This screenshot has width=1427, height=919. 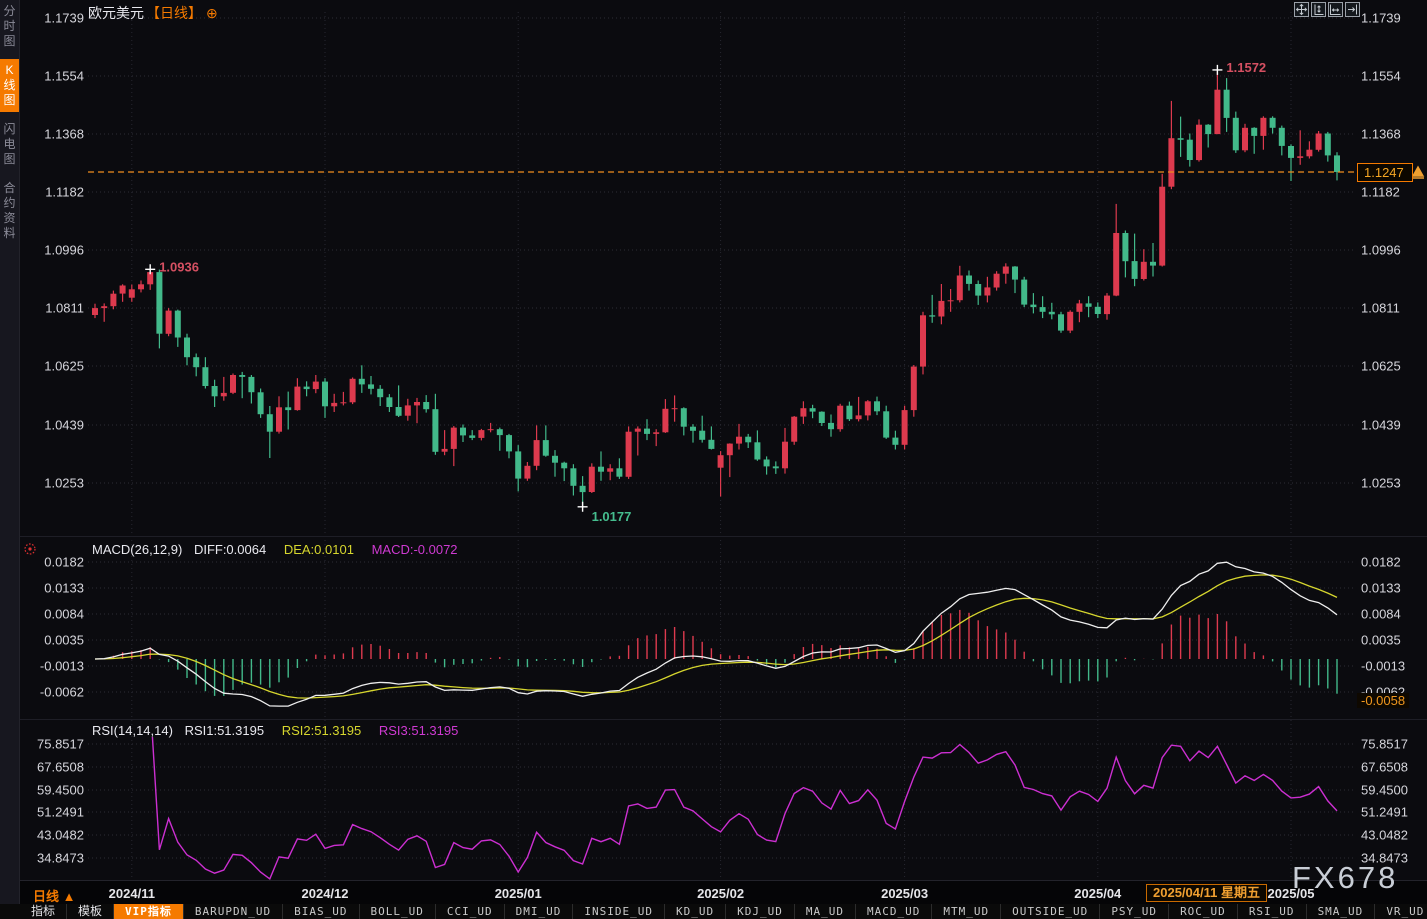 What do you see at coordinates (60, 767) in the screenshot?
I see `rsi-axis-label: 67.6508` at bounding box center [60, 767].